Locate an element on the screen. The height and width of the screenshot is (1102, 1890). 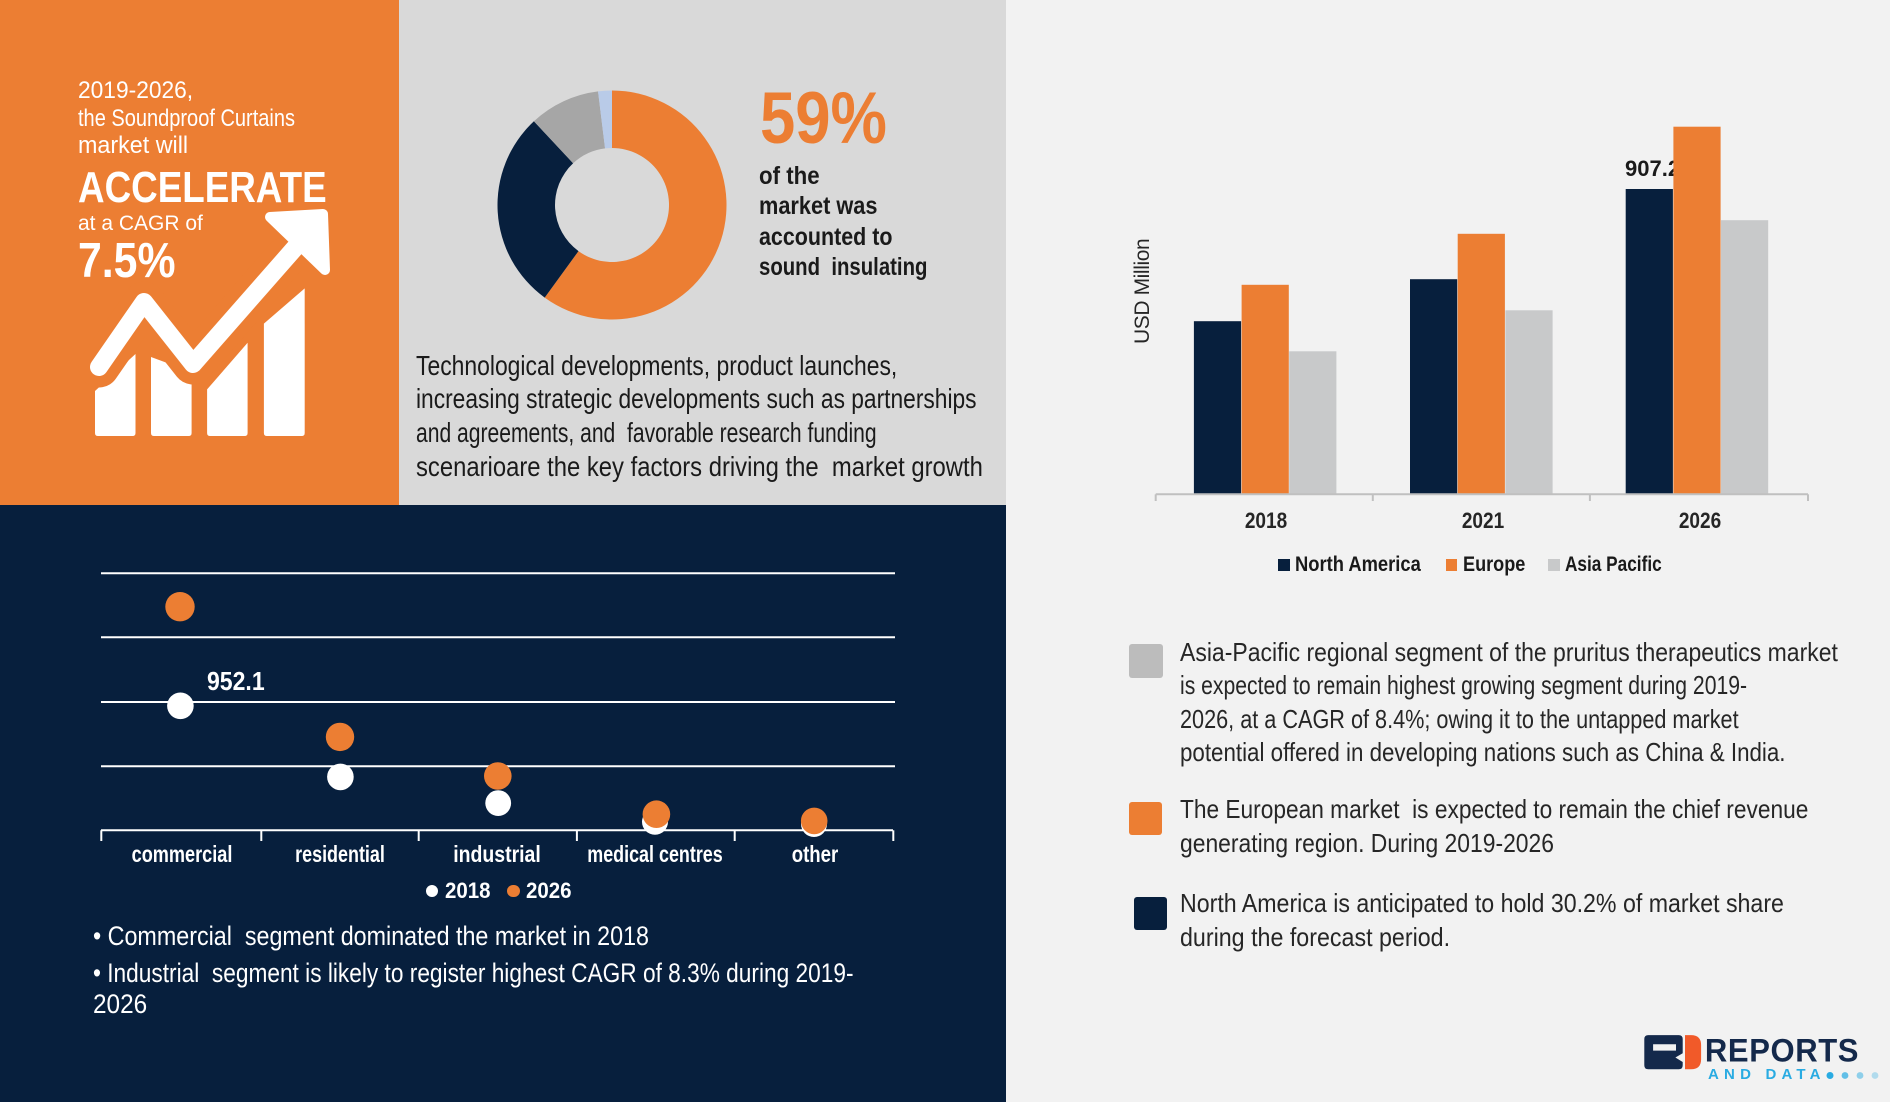
svg-text: REPORTS is located at coordinates (1782, 1050).